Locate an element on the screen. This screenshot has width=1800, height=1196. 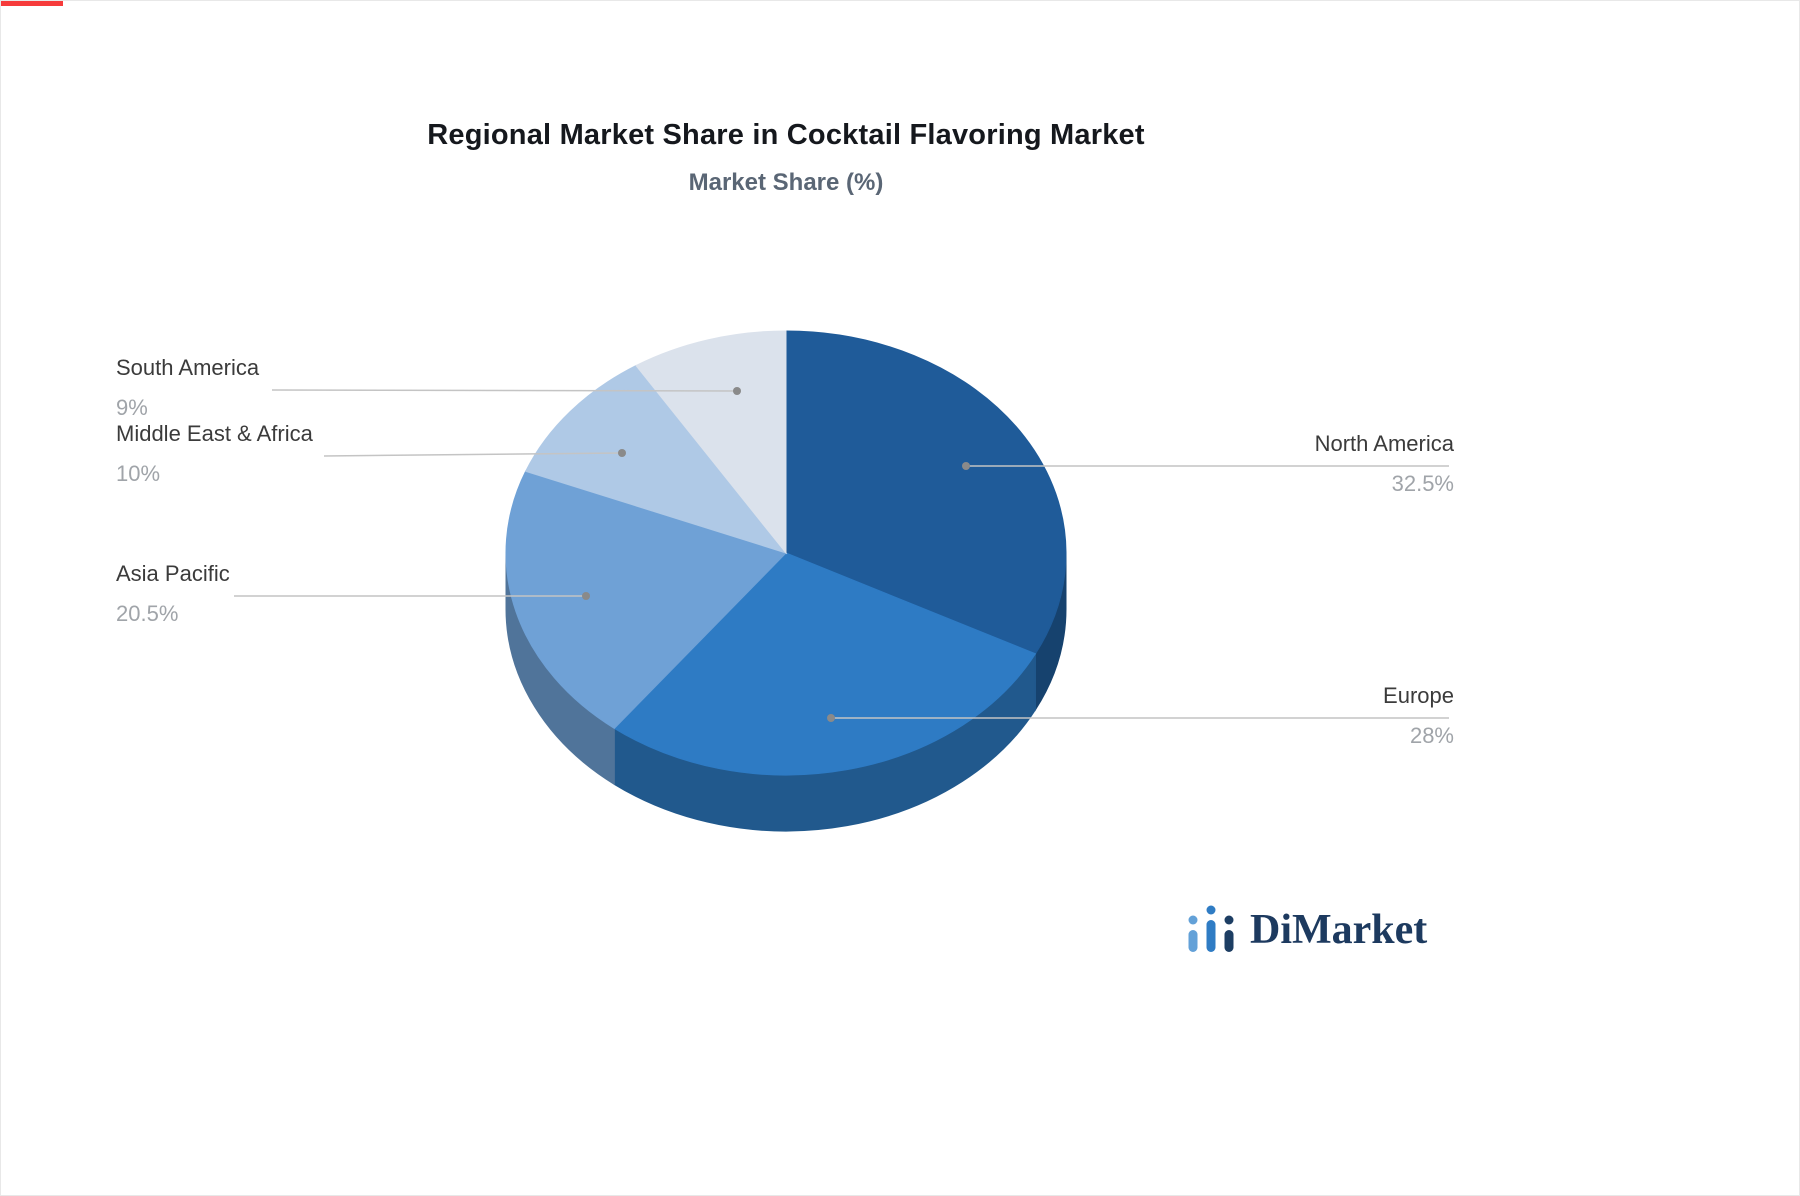
callout-line-middle-east-africa is located at coordinates (473, 454).